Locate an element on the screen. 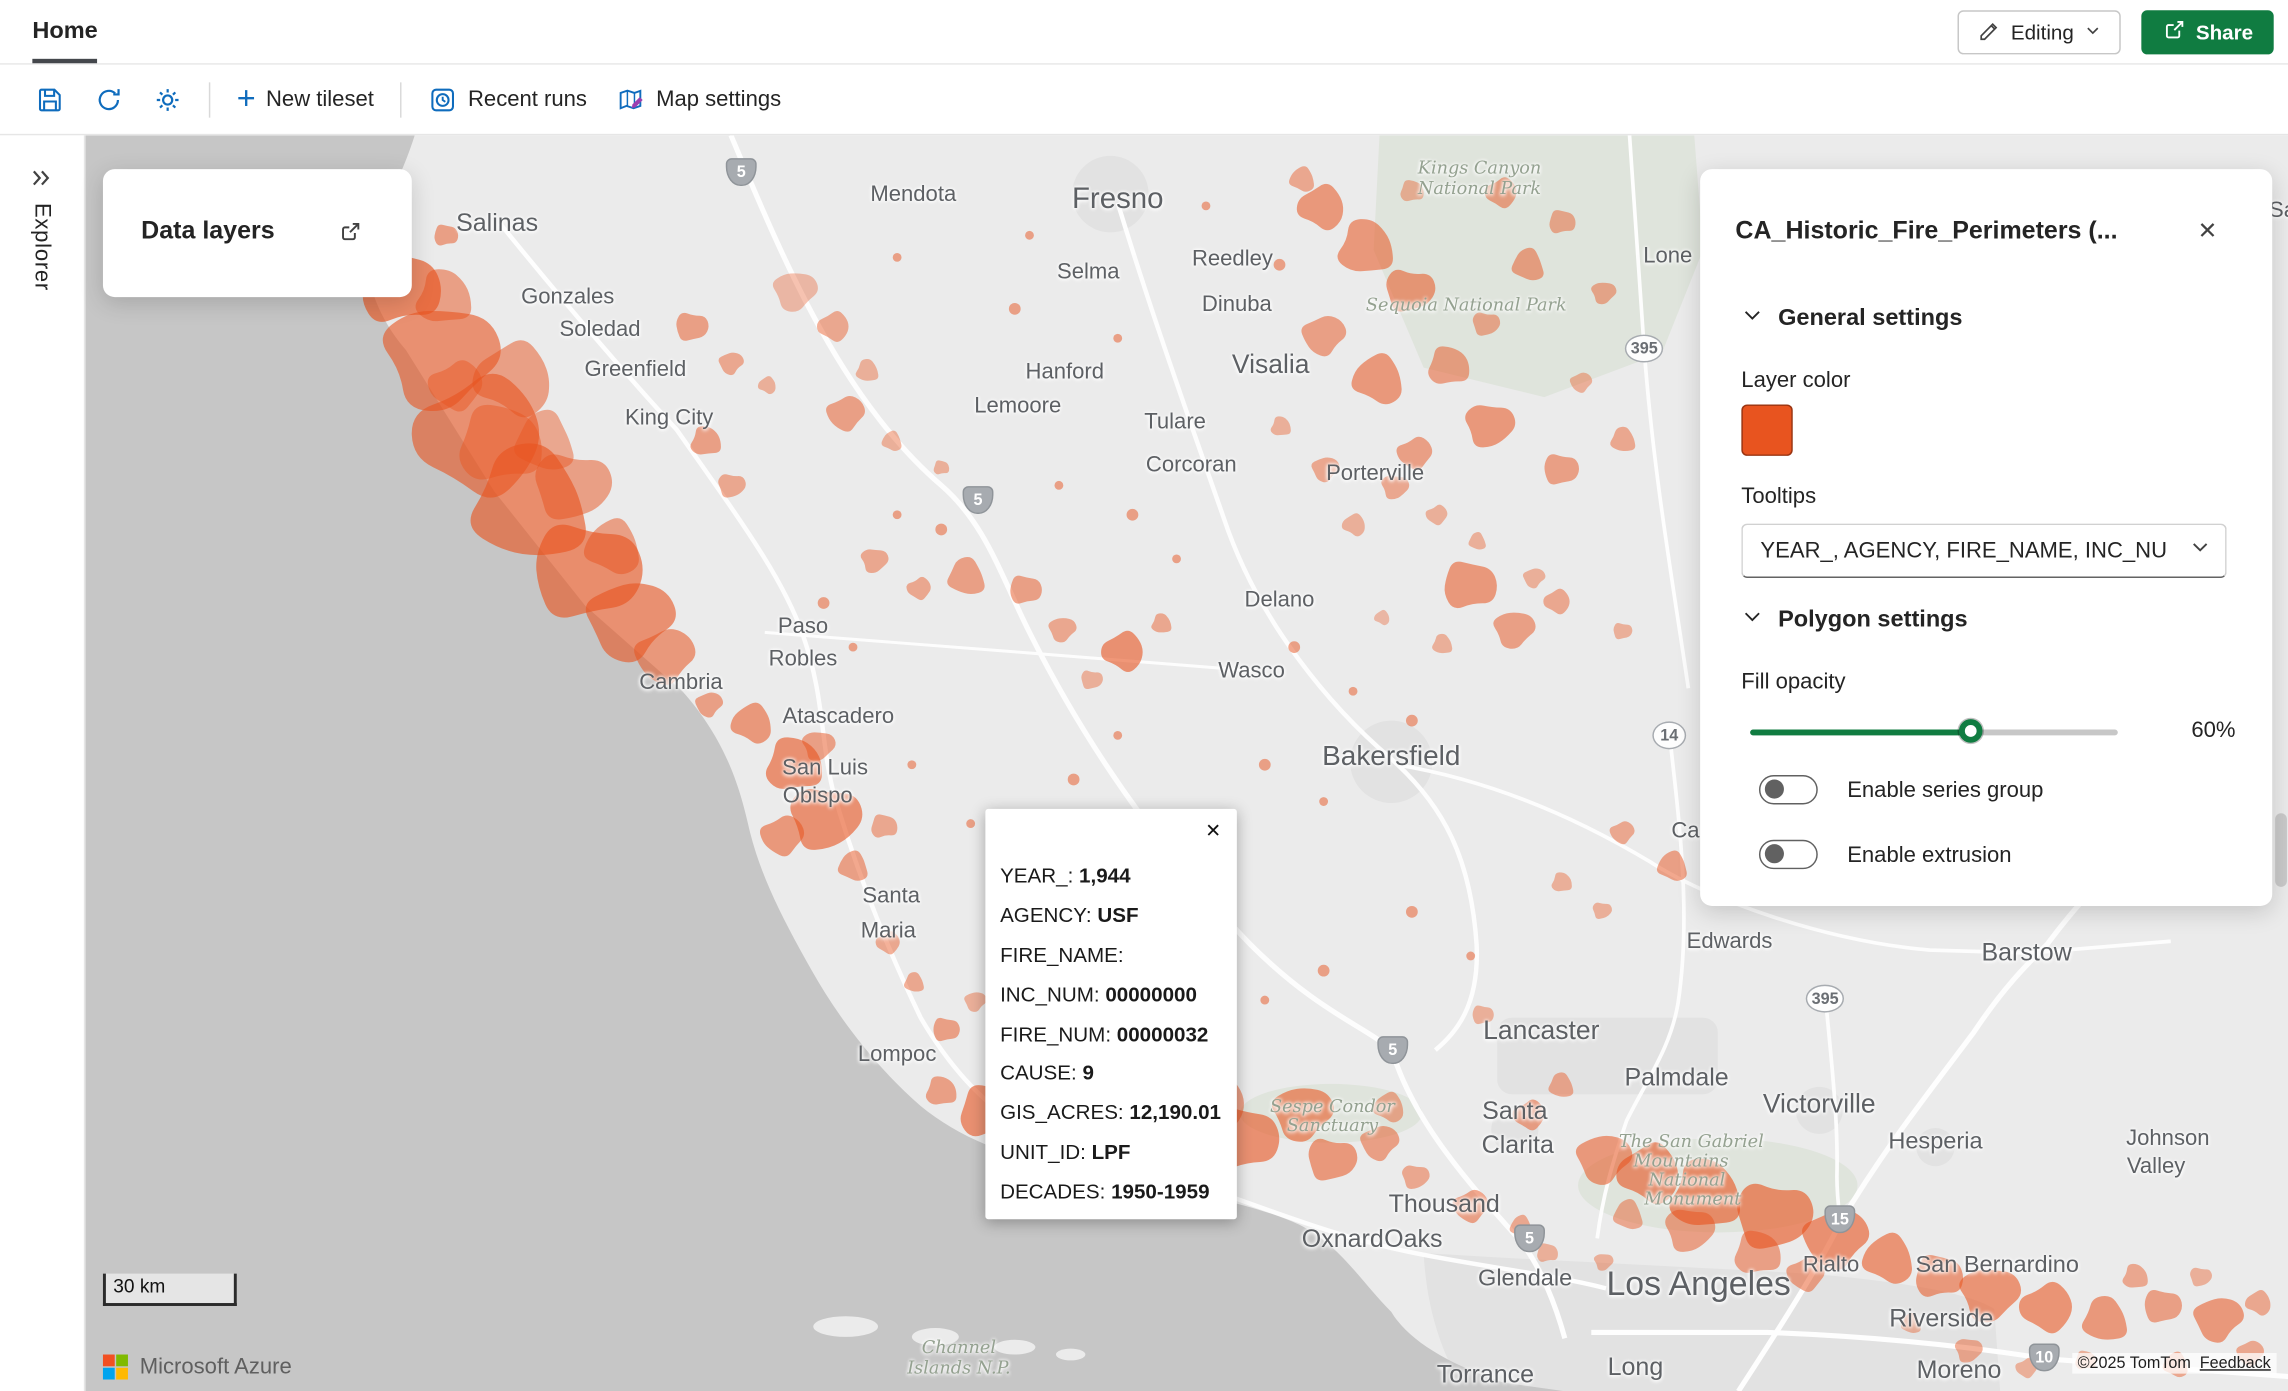 Image resolution: width=2288 pixels, height=1391 pixels. enable-extrusion-toggle is located at coordinates (1788, 854).